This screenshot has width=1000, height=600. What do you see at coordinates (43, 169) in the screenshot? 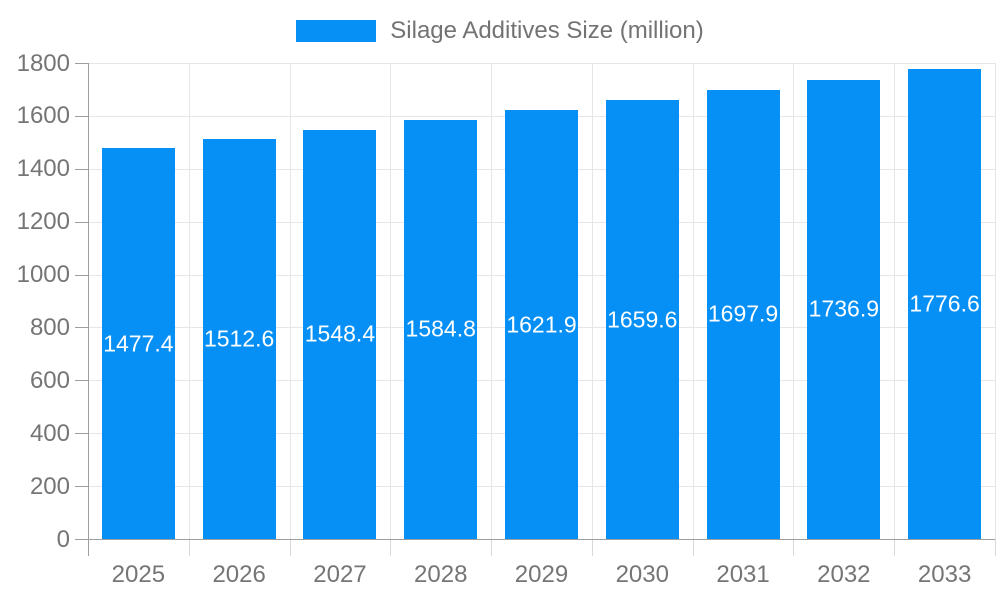
I see `y-axis-label: 1400` at bounding box center [43, 169].